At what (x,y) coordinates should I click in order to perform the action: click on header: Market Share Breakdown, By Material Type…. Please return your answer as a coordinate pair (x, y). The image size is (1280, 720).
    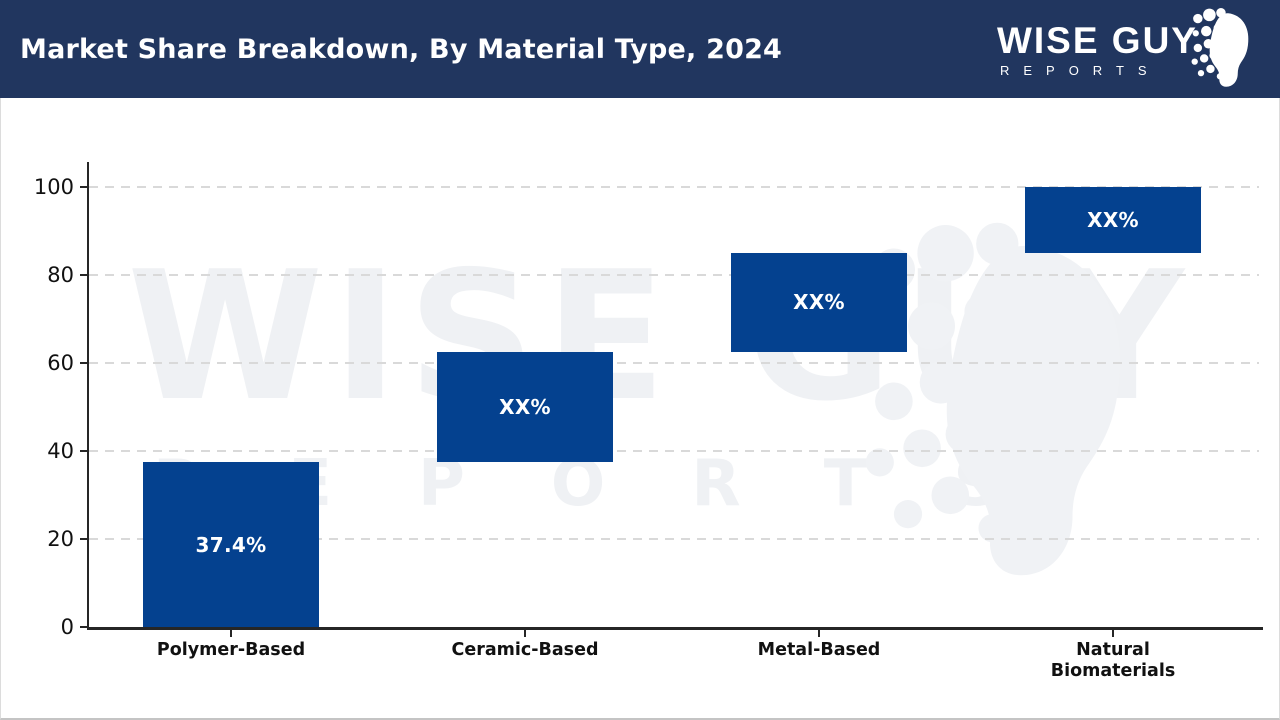
    Looking at the image, I should click on (640, 49).